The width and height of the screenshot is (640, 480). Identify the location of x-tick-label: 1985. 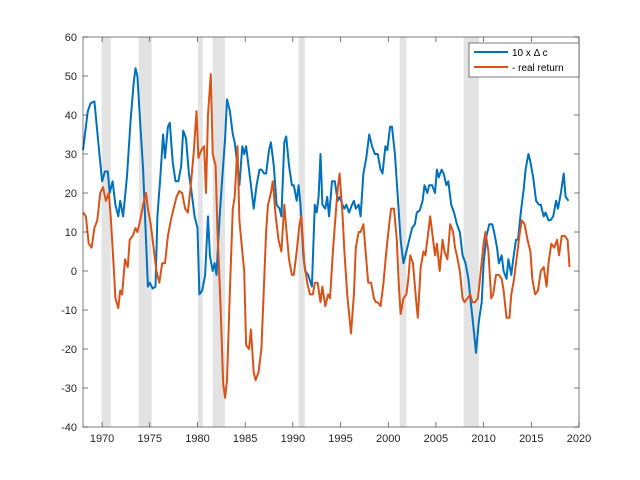
(245, 439).